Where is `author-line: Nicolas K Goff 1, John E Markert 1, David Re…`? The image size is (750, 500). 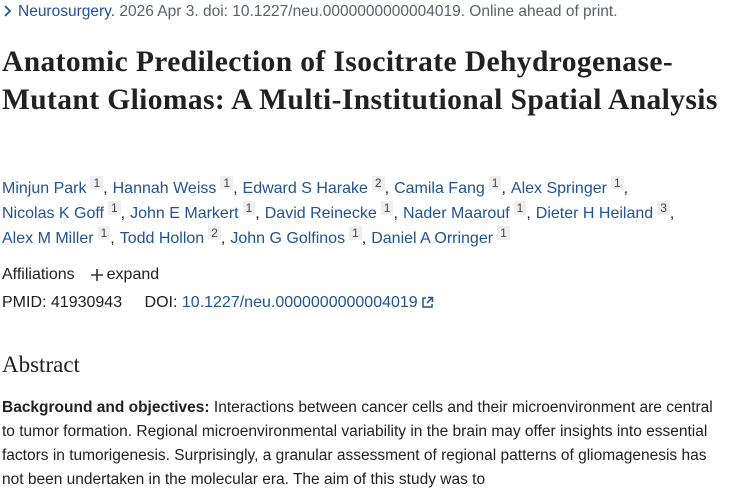 author-line: Nicolas K Goff 1, John E Markert 1, David Re… is located at coordinates (340, 213).